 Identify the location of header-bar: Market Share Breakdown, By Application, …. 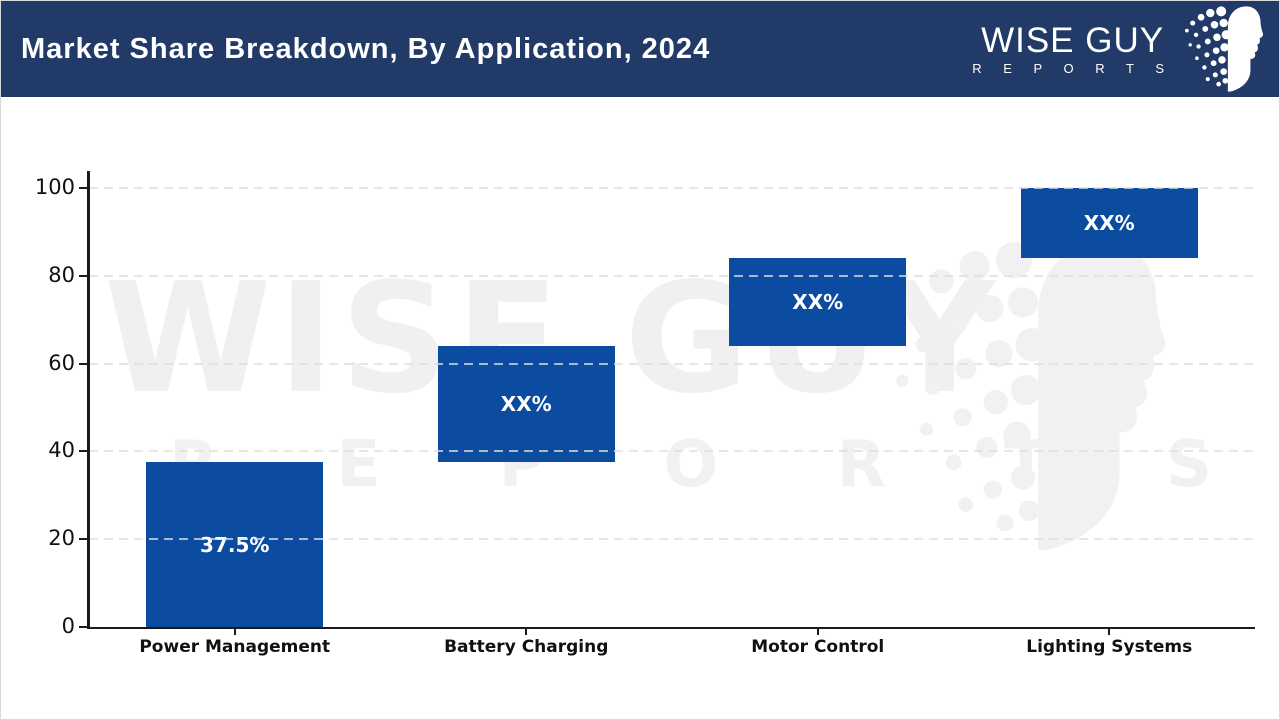
(640, 49).